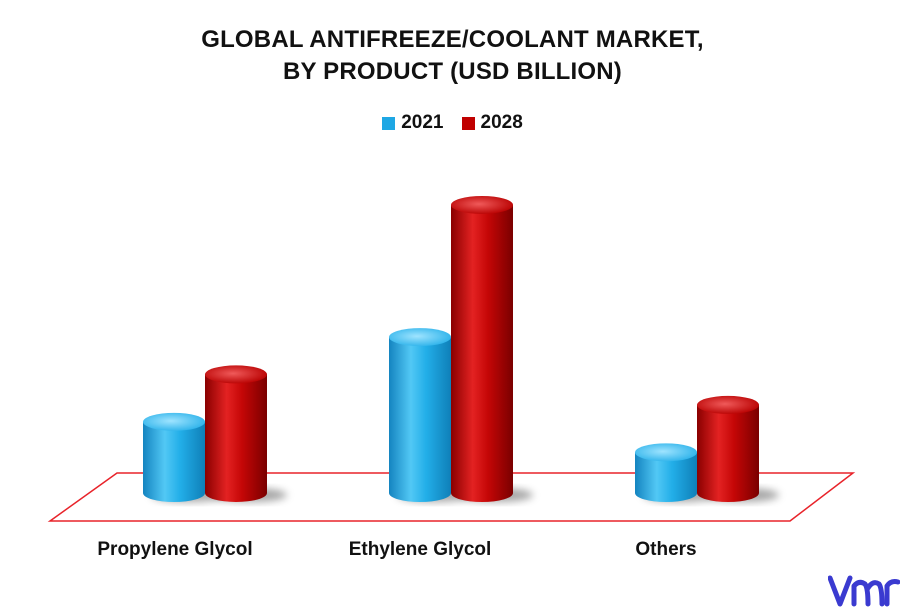  Describe the element at coordinates (175, 549) in the screenshot. I see `category-label-propylene-glycol: Propylene Glycol` at that location.